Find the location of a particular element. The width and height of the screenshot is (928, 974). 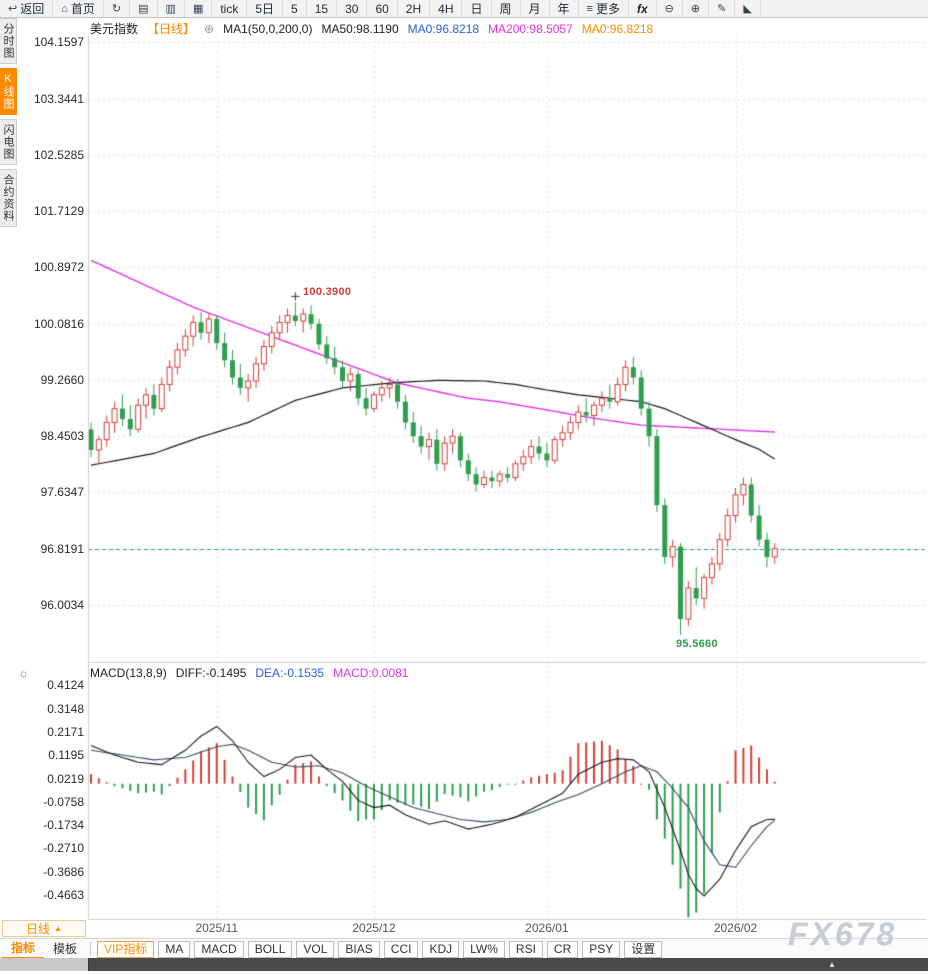

ma50-value: MA50:98.1190 is located at coordinates (360, 28).